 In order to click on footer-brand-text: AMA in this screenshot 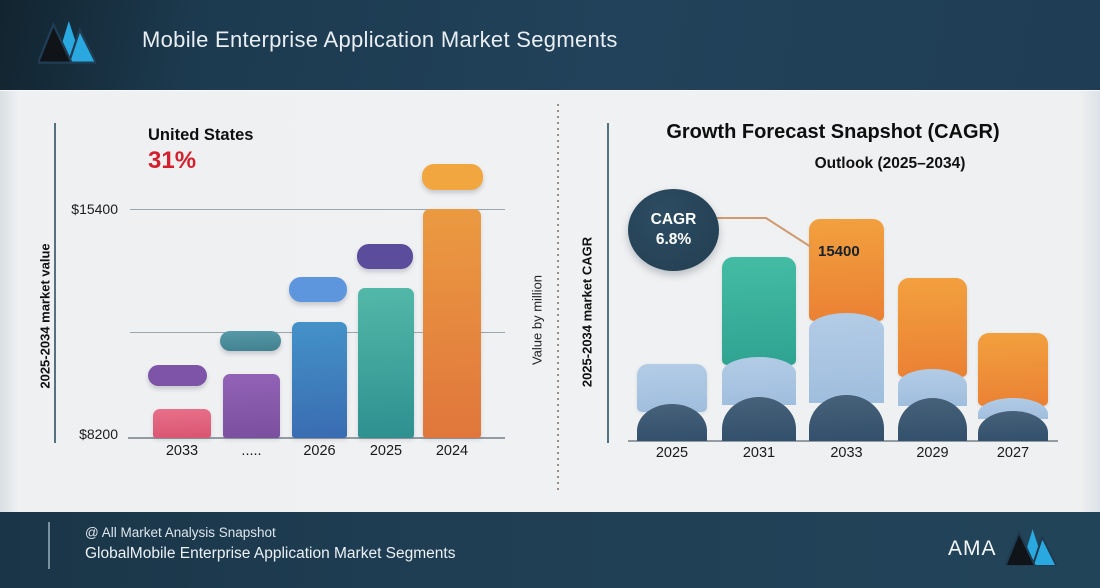, I will do `click(972, 548)`.